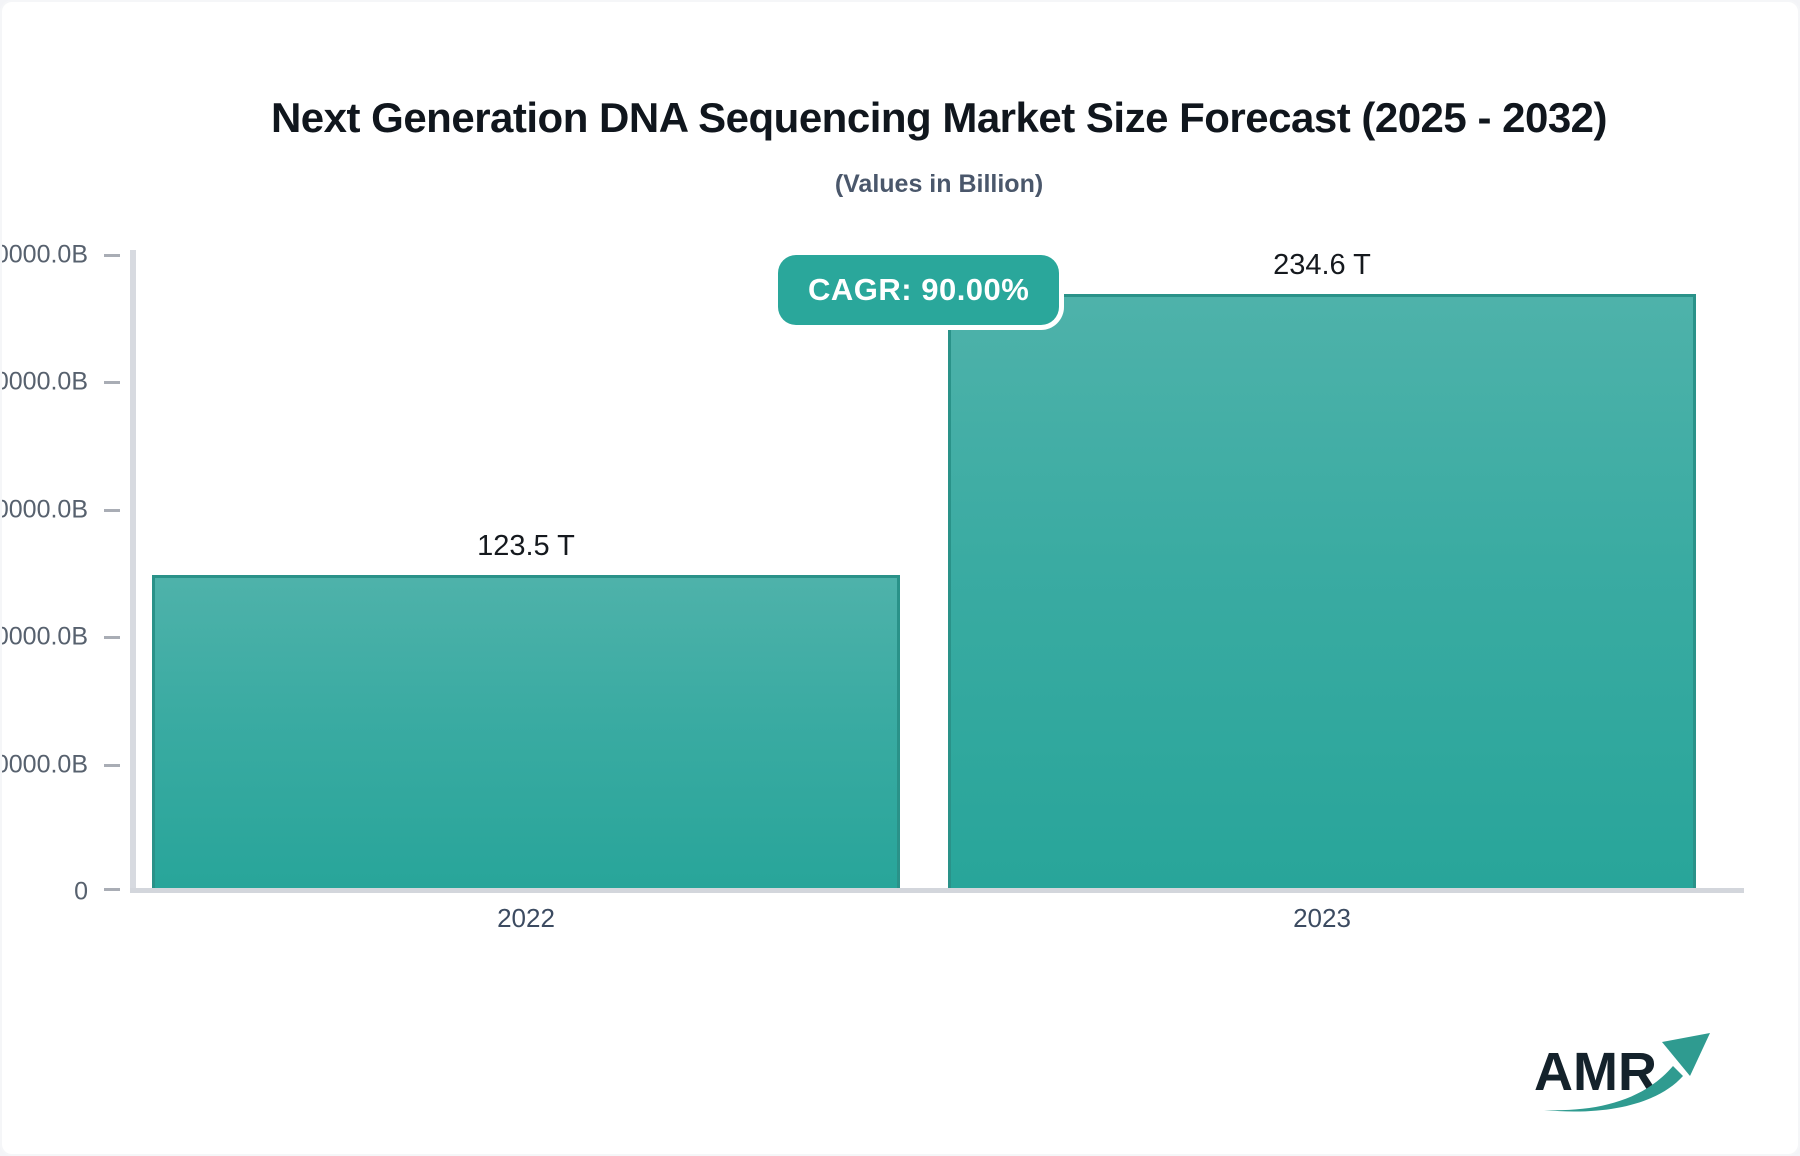 The image size is (1800, 1156). Describe the element at coordinates (45, 509) in the screenshot. I see `y-tick-label-150000: 150000.0B` at that location.